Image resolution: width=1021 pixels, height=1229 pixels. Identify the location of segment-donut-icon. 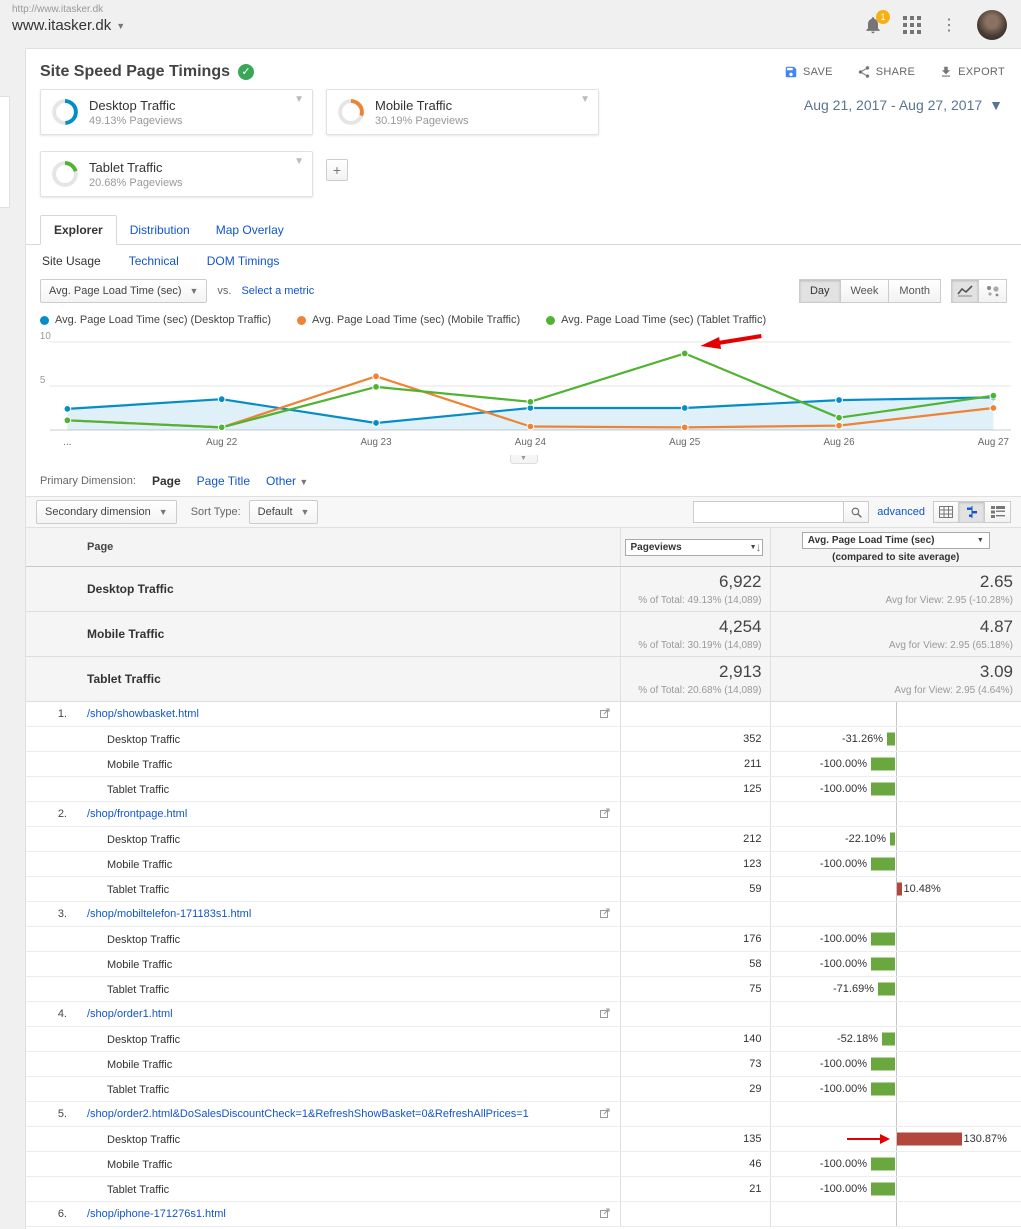
(351, 112).